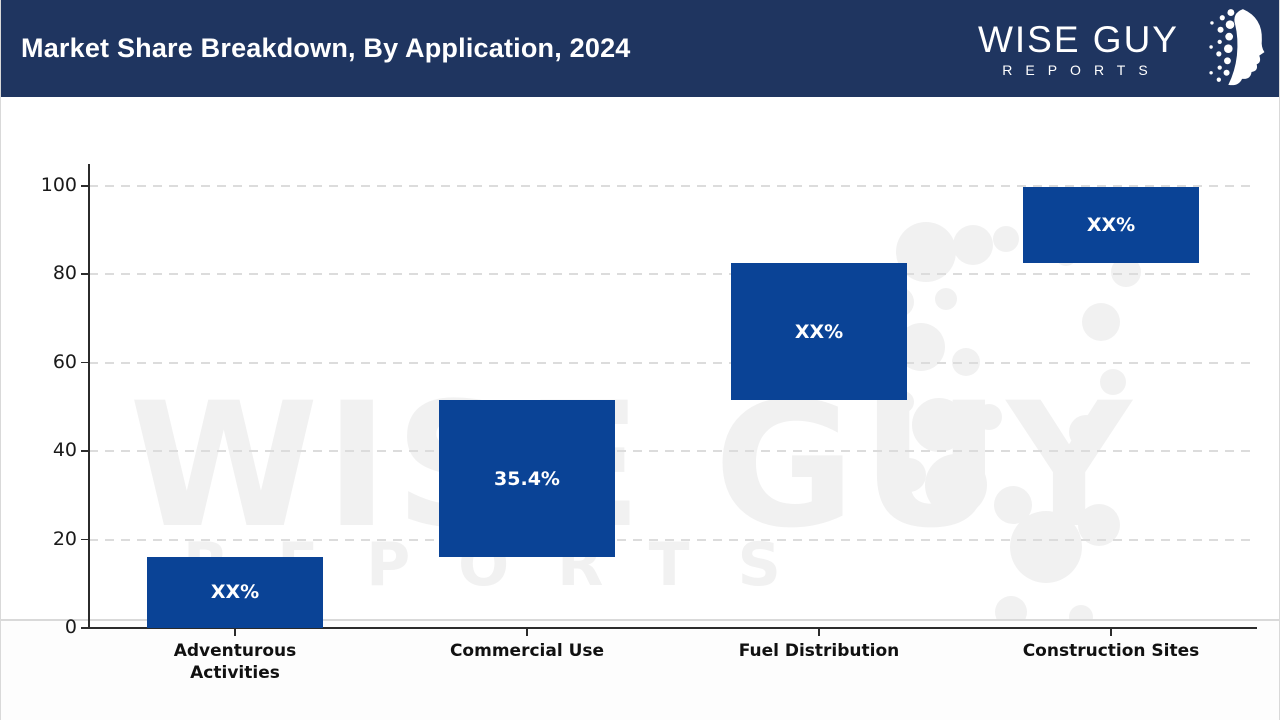  I want to click on brand-subname: REPORTS, so click(1081, 69).